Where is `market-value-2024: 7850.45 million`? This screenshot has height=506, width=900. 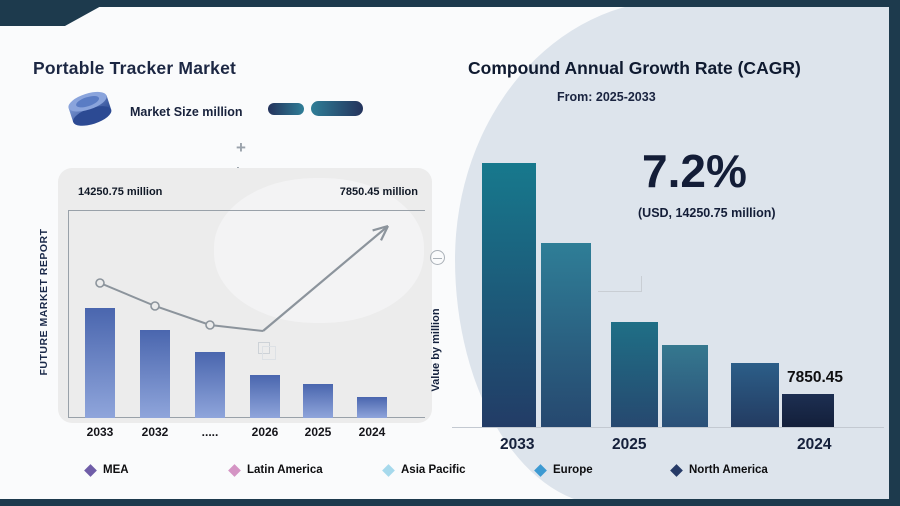
market-value-2024: 7850.45 million is located at coordinates (378, 192).